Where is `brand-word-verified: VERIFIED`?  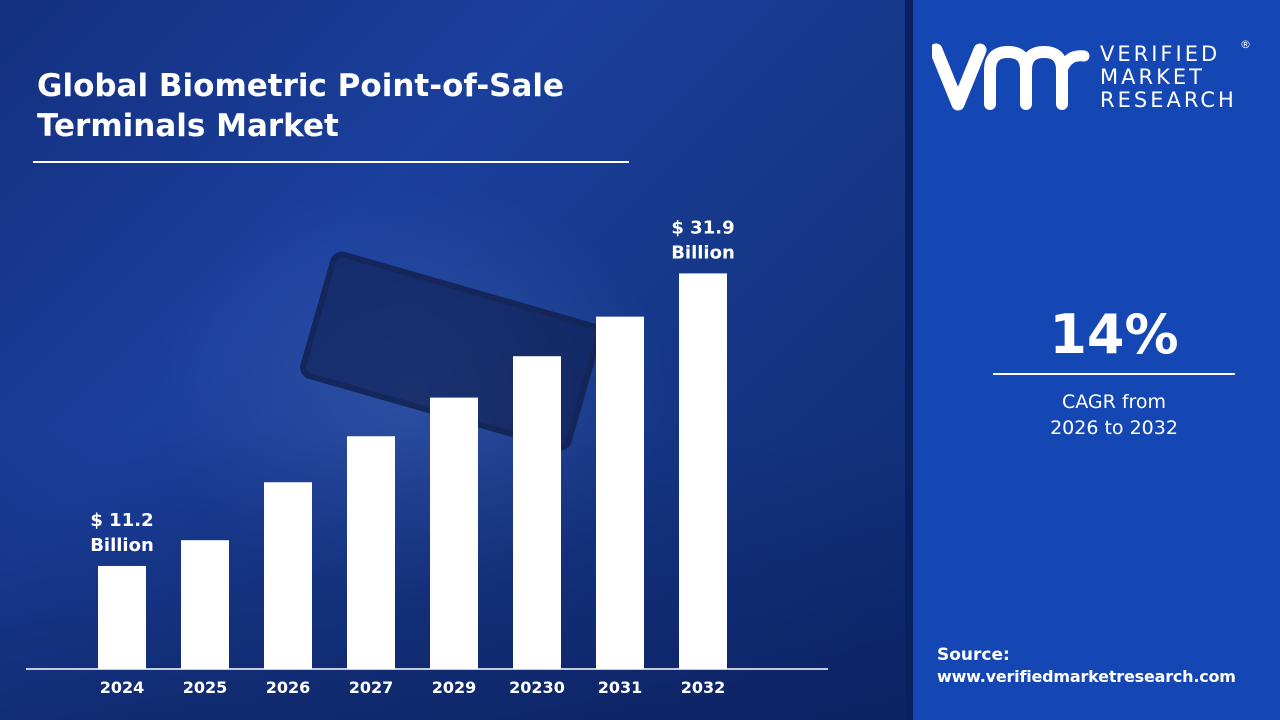
brand-word-verified: VERIFIED is located at coordinates (1160, 54).